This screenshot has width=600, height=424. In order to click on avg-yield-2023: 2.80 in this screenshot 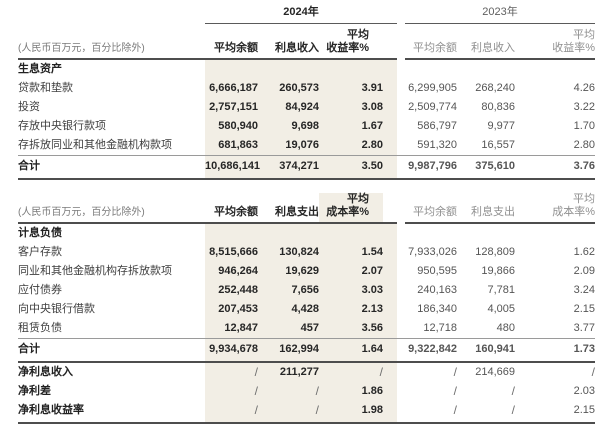, I will do `click(584, 145)`.